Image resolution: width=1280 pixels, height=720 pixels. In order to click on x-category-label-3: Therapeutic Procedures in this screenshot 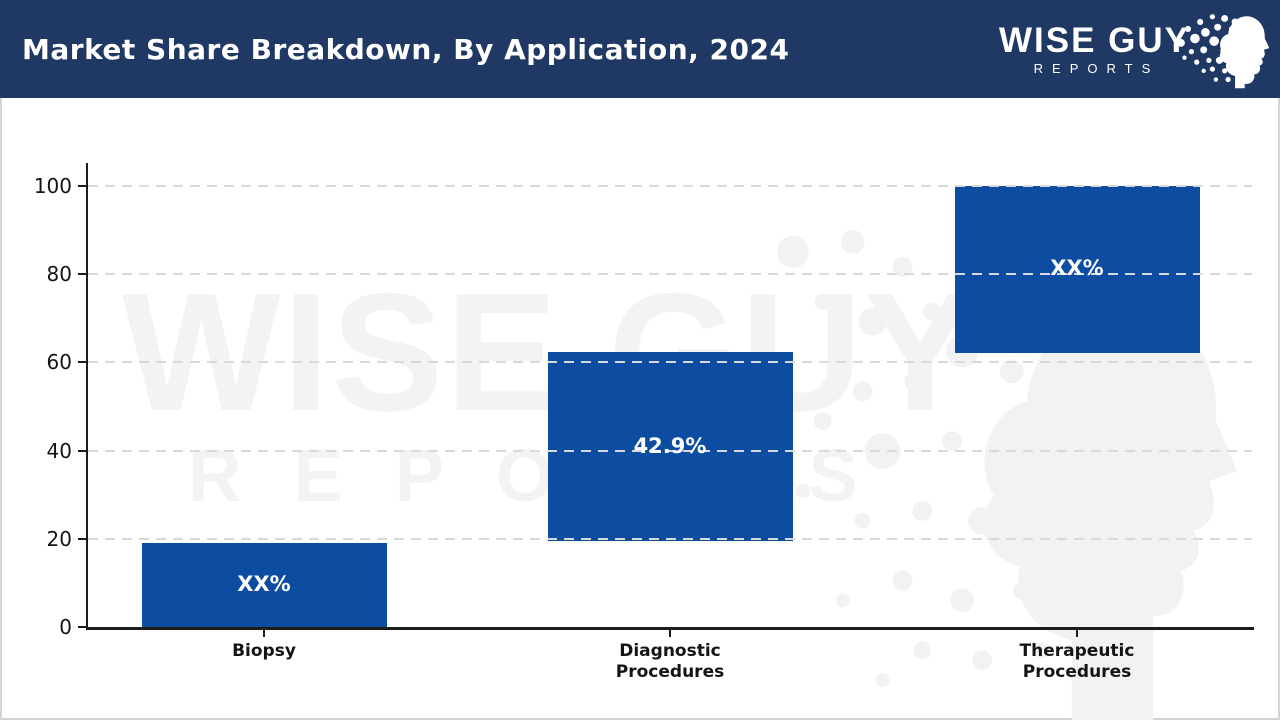, I will do `click(1077, 661)`.